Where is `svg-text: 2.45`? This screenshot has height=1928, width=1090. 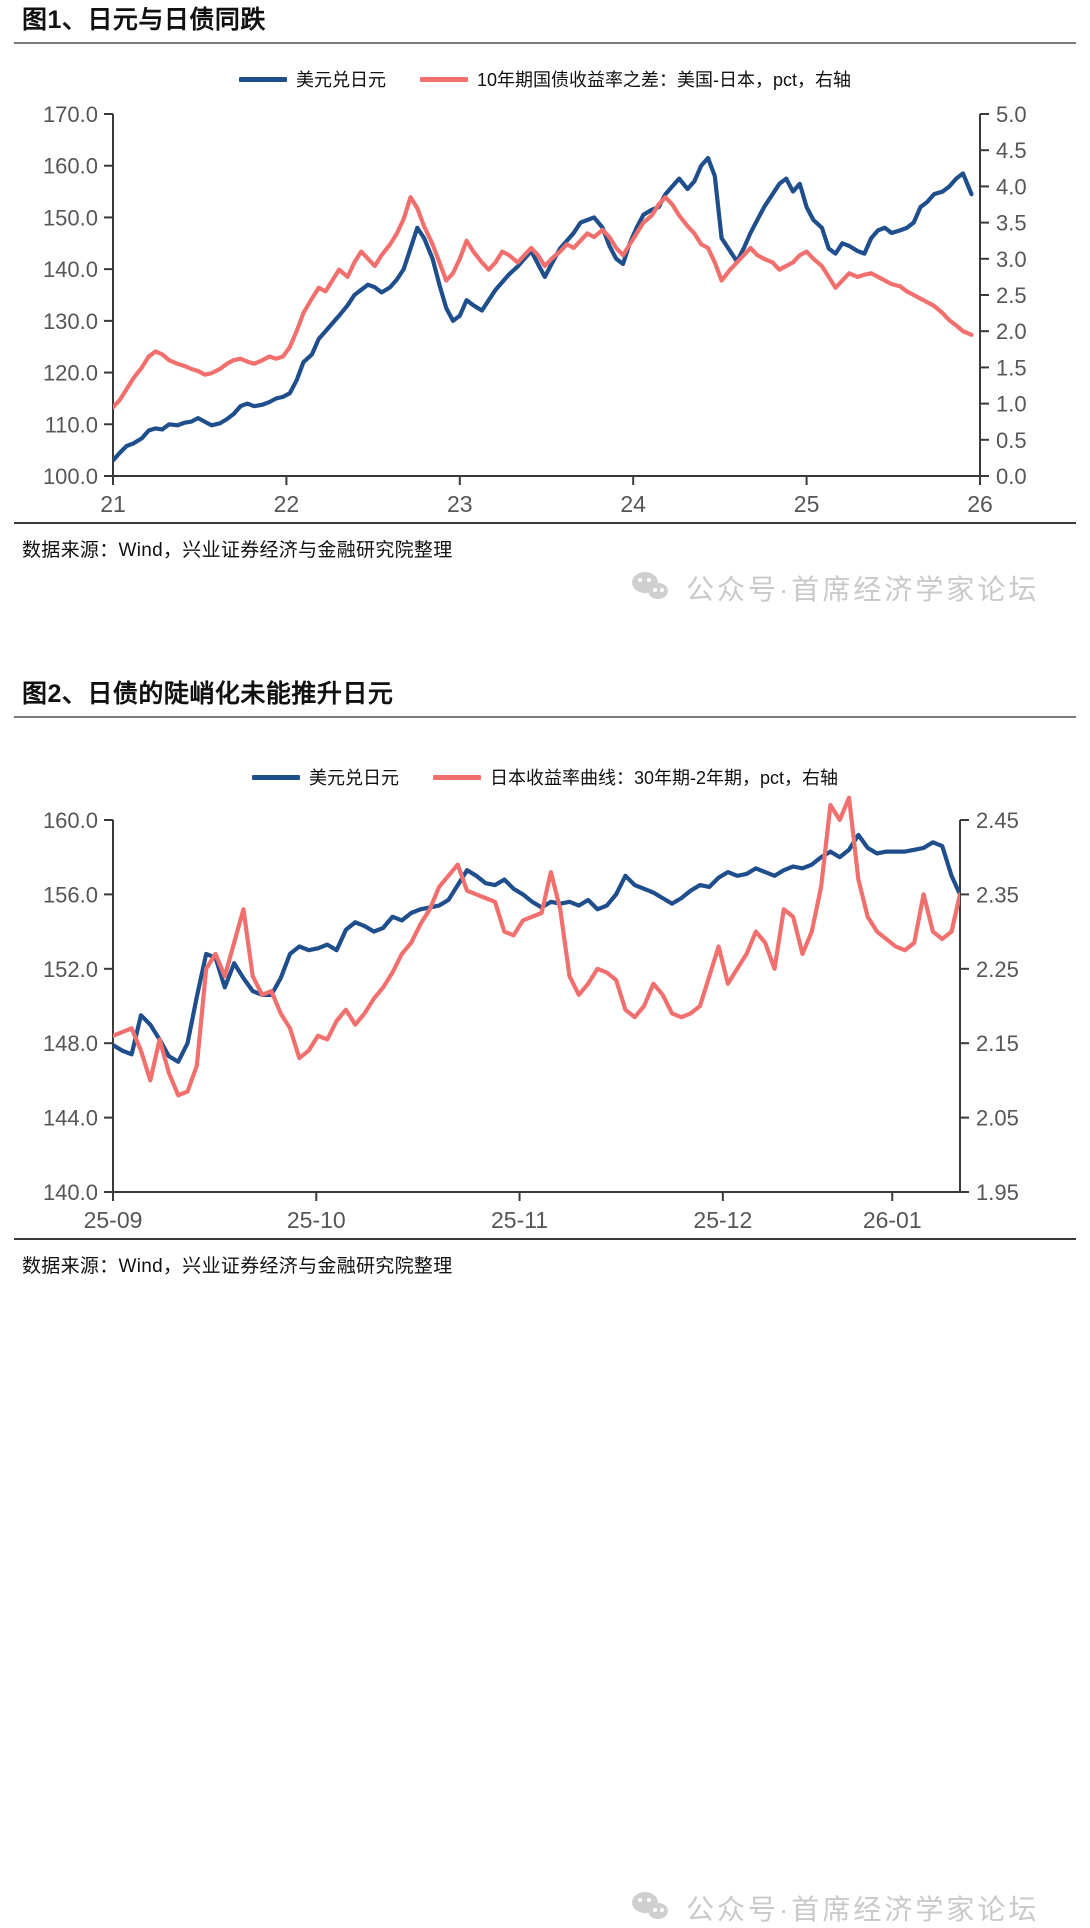
svg-text: 2.45 is located at coordinates (997, 820).